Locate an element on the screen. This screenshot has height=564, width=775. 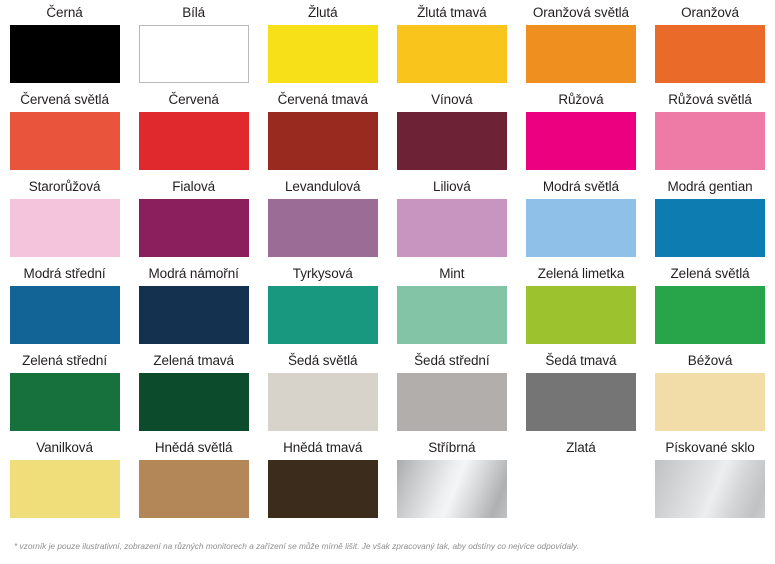
swatch-label: Bílá is located at coordinates (194, 12).